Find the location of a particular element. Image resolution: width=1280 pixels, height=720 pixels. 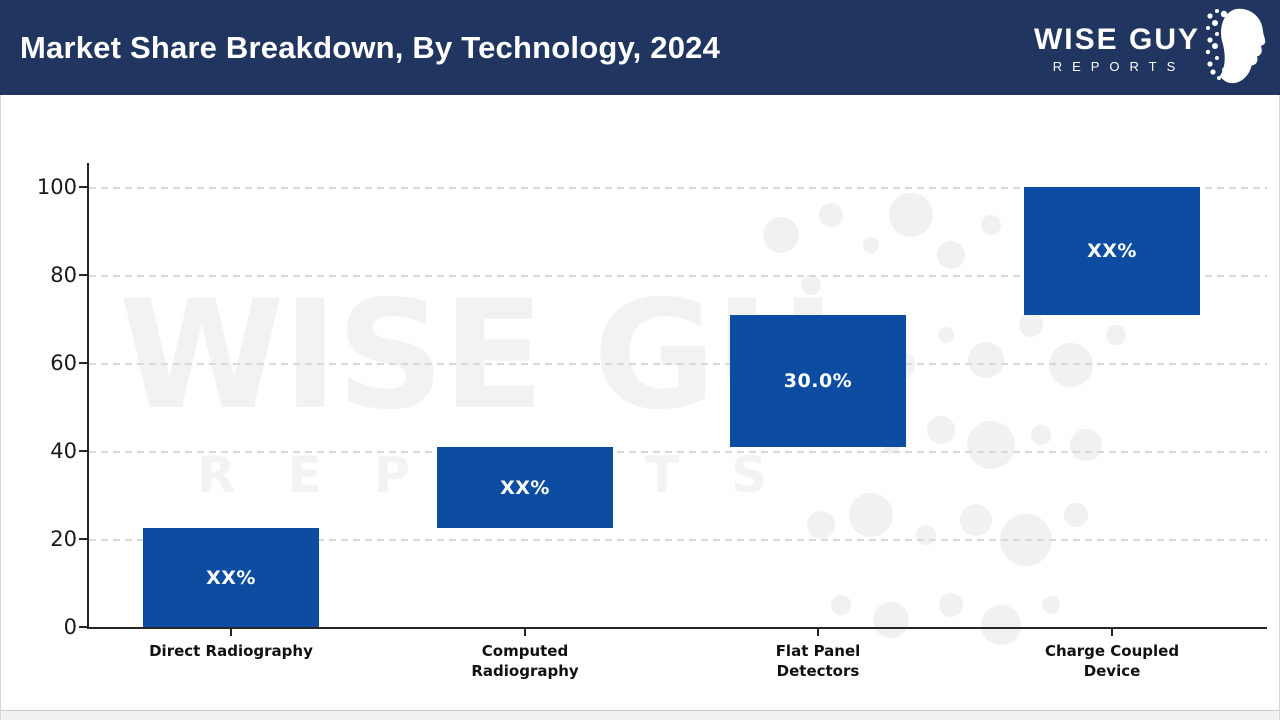

y-tick-label-20: 20 is located at coordinates (63, 539).